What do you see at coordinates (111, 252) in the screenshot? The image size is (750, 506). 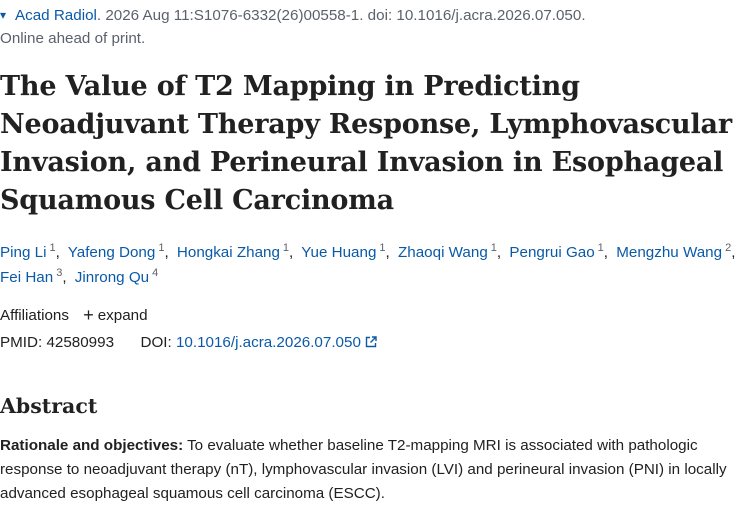 I see `author-link: Yafeng Dong` at bounding box center [111, 252].